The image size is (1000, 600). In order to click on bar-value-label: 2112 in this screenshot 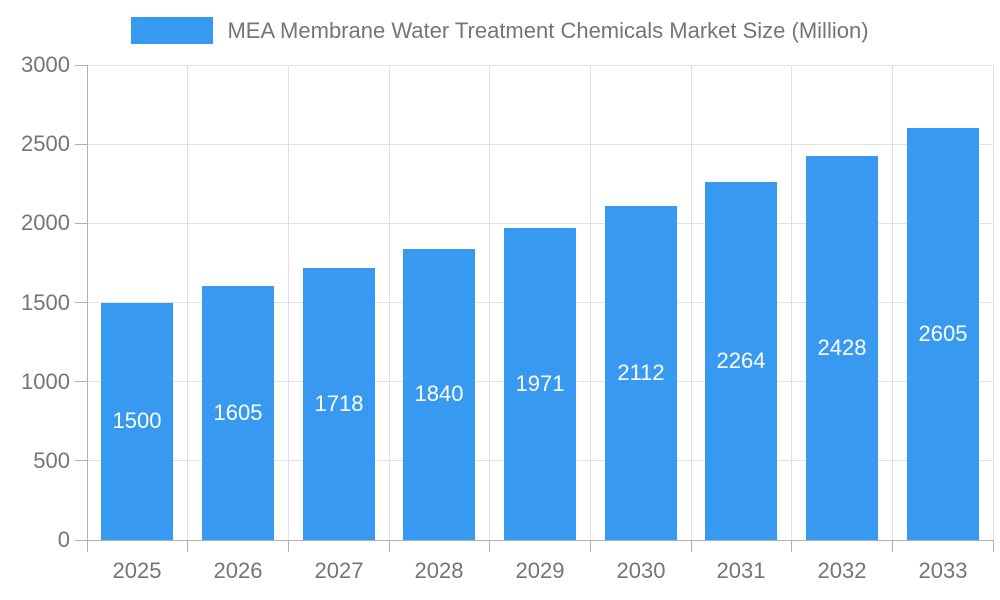, I will do `click(641, 372)`.